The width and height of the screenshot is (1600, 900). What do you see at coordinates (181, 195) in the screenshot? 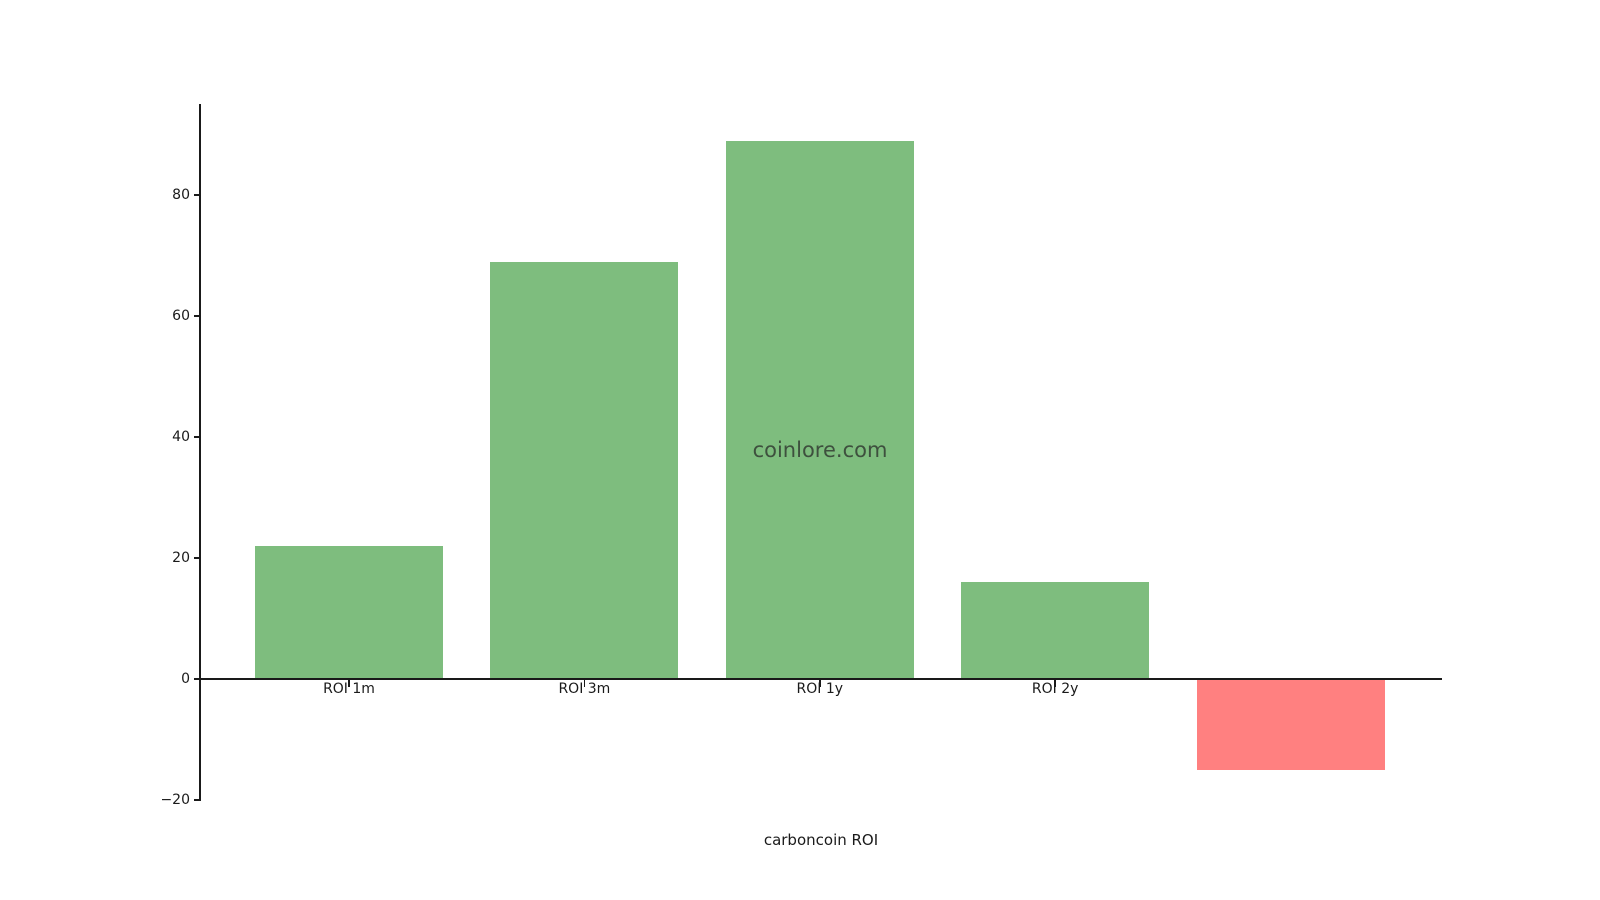
I see `y-tick-label: 80` at bounding box center [181, 195].